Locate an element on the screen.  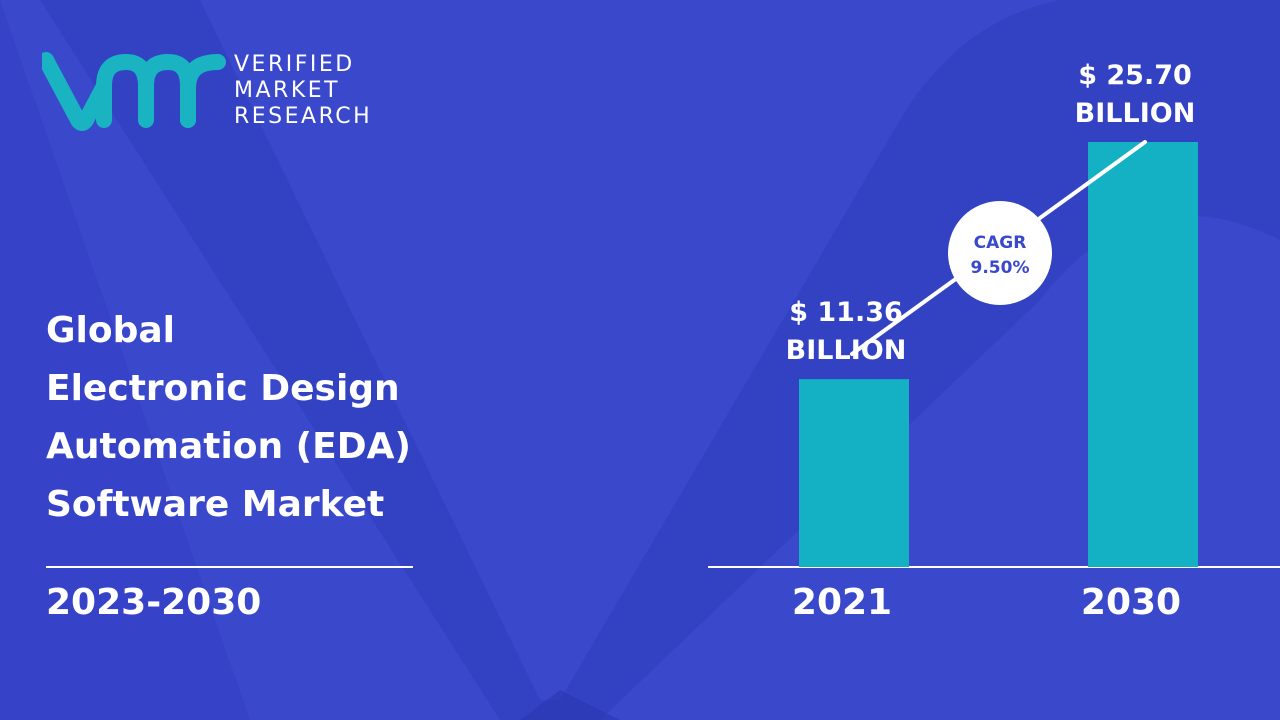
title-line-1: Global is located at coordinates (111, 330).